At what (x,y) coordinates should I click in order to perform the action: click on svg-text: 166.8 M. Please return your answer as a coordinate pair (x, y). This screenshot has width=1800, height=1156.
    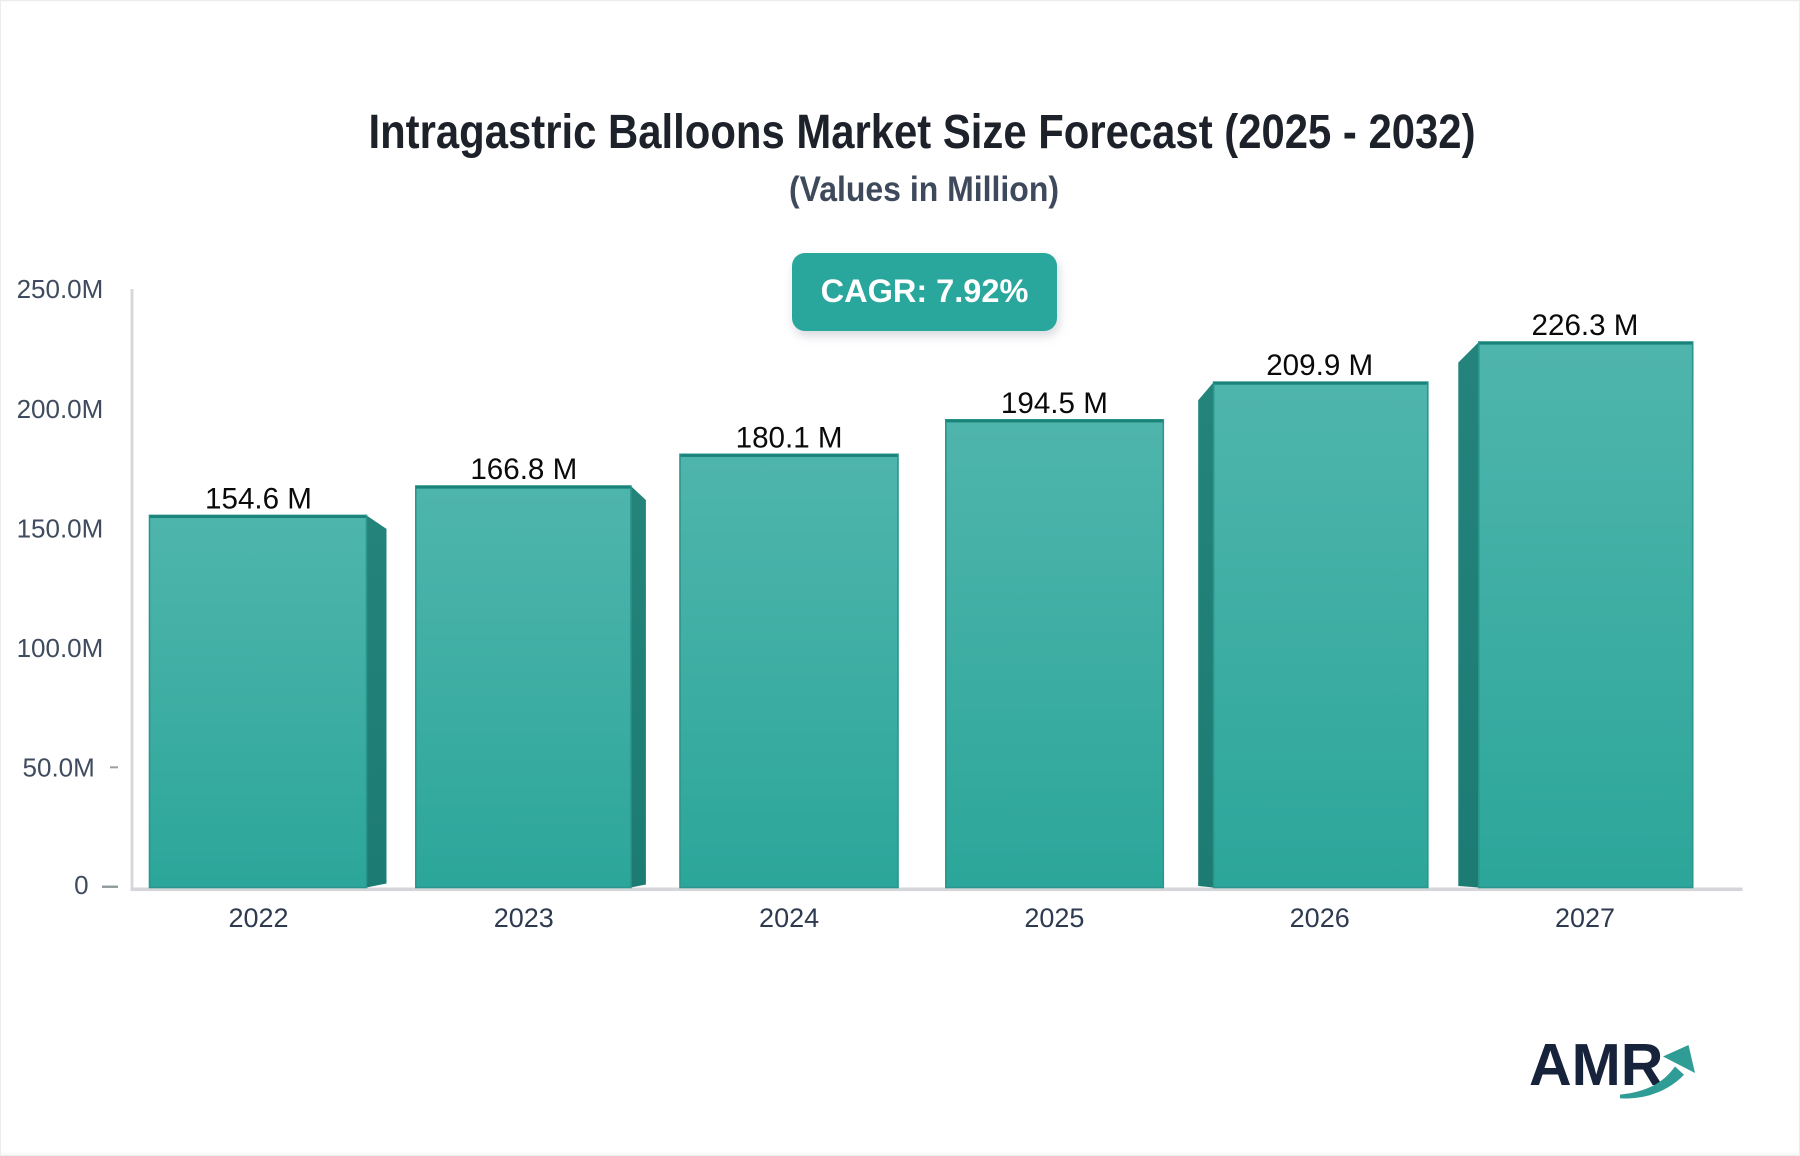
    Looking at the image, I should click on (523, 469).